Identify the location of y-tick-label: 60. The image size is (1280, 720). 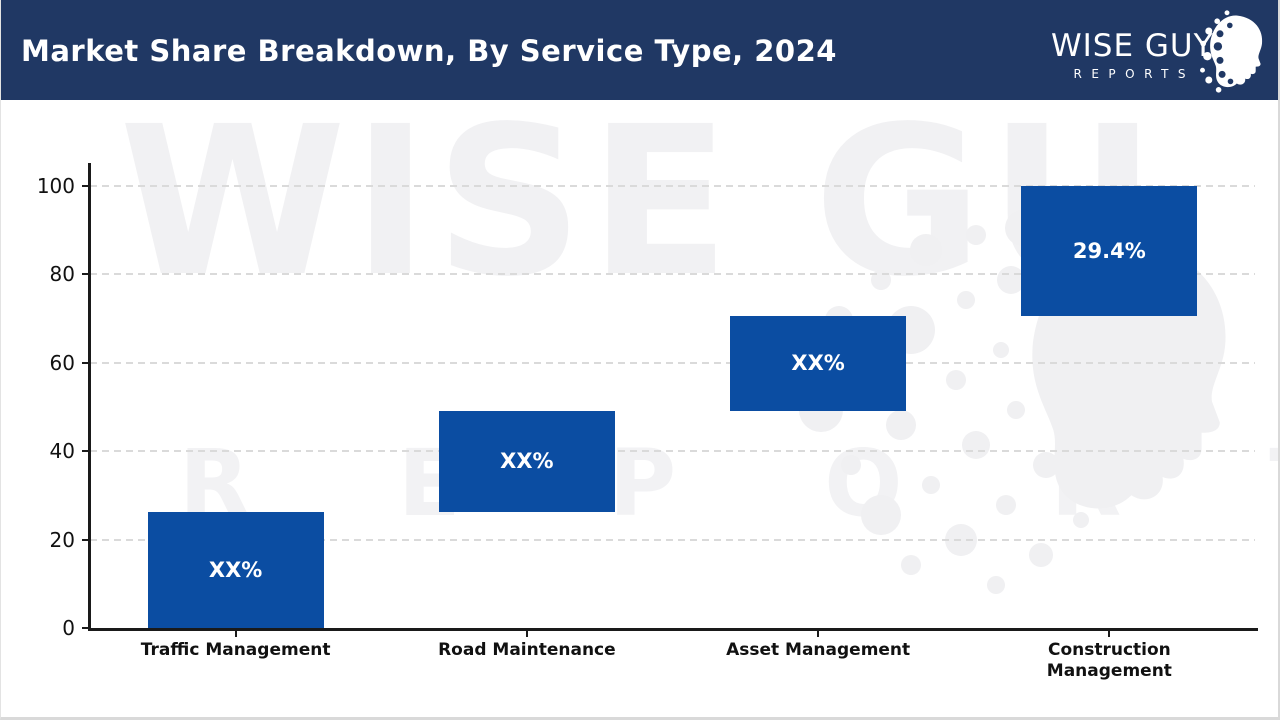
(62, 362).